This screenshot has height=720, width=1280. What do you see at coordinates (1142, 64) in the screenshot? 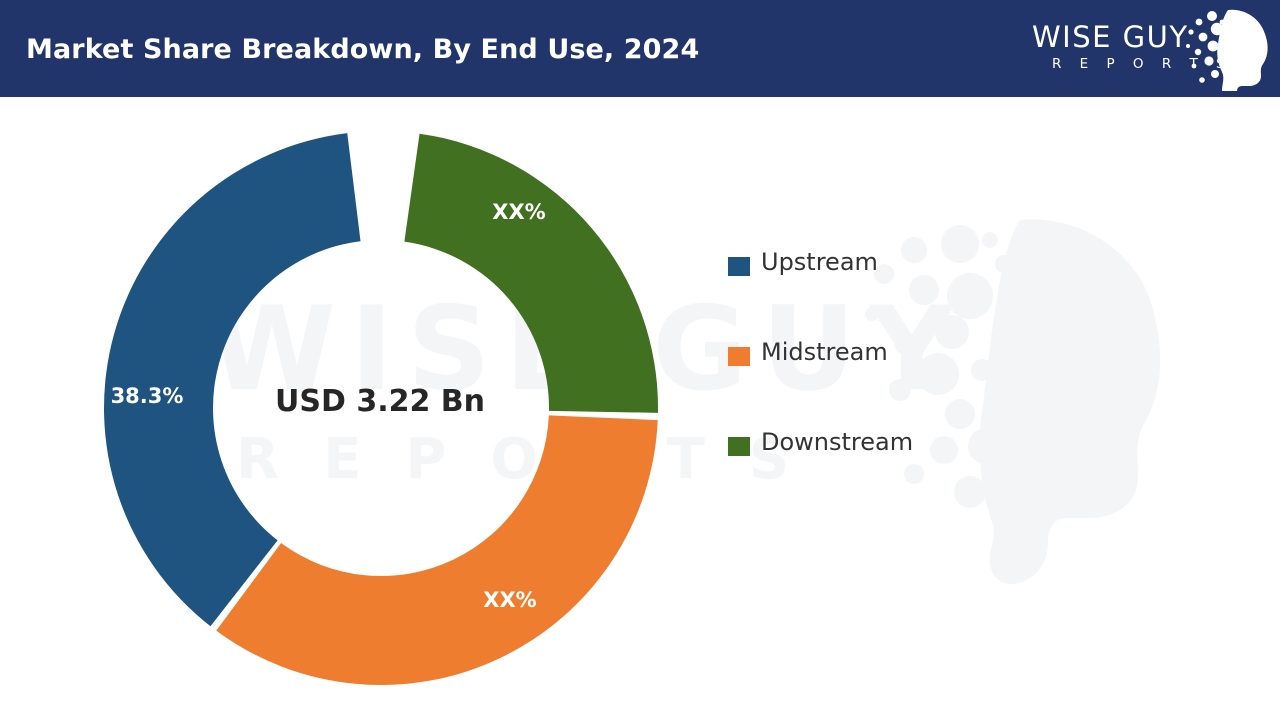
I see `logo-subword-text: R E P O R T S` at bounding box center [1142, 64].